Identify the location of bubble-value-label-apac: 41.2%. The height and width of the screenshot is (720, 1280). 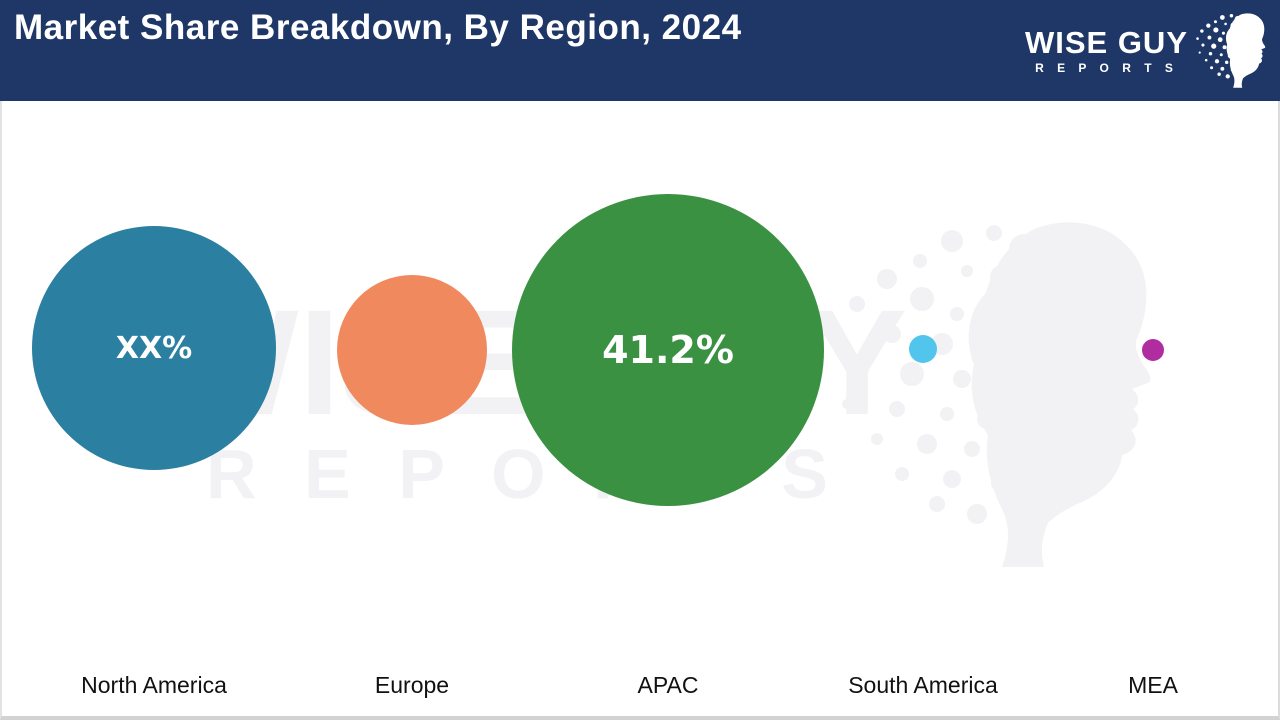
(668, 350).